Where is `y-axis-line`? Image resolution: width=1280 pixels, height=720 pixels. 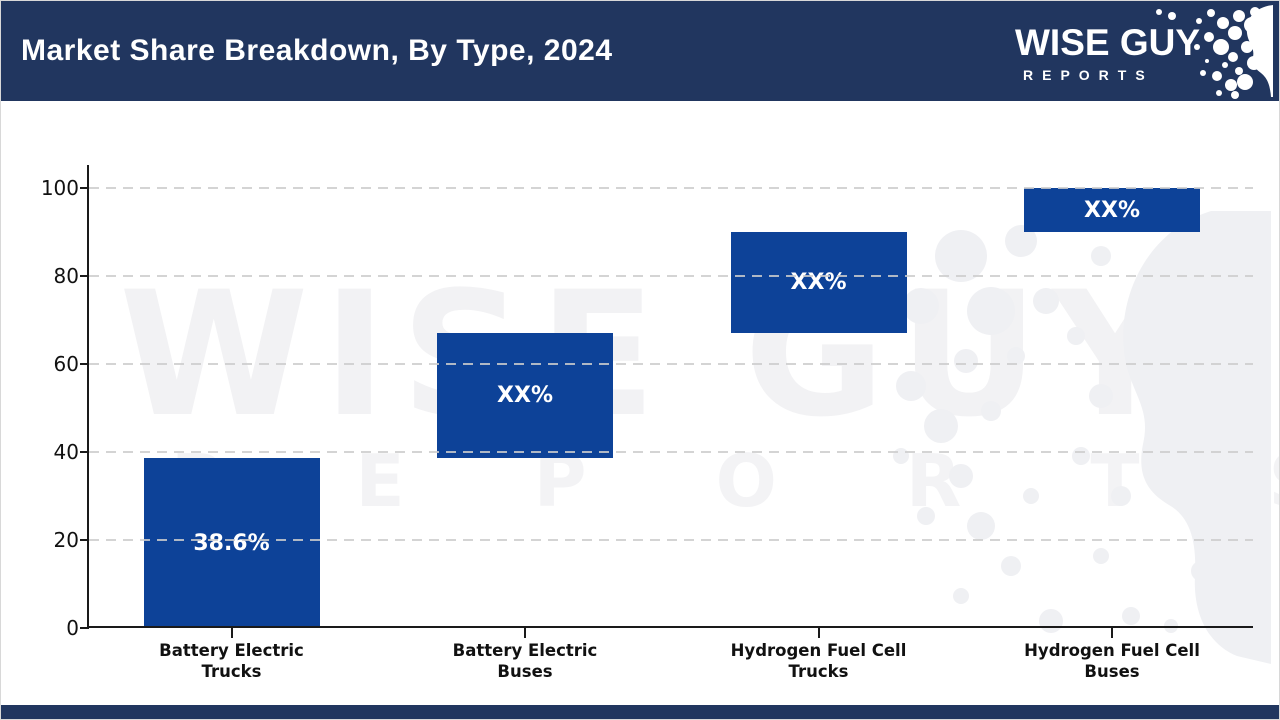
y-axis-line is located at coordinates (88, 396).